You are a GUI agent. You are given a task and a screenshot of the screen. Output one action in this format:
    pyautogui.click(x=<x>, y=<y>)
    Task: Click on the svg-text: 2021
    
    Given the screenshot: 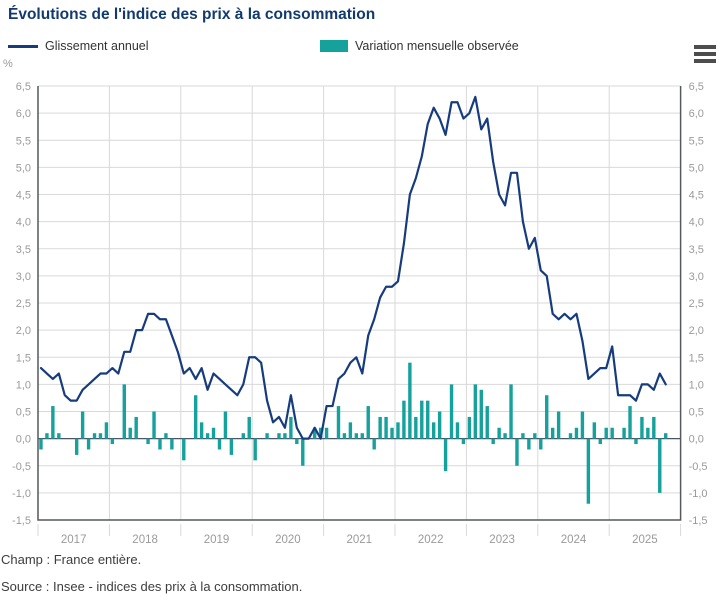 What is the action you would take?
    pyautogui.click(x=360, y=540)
    